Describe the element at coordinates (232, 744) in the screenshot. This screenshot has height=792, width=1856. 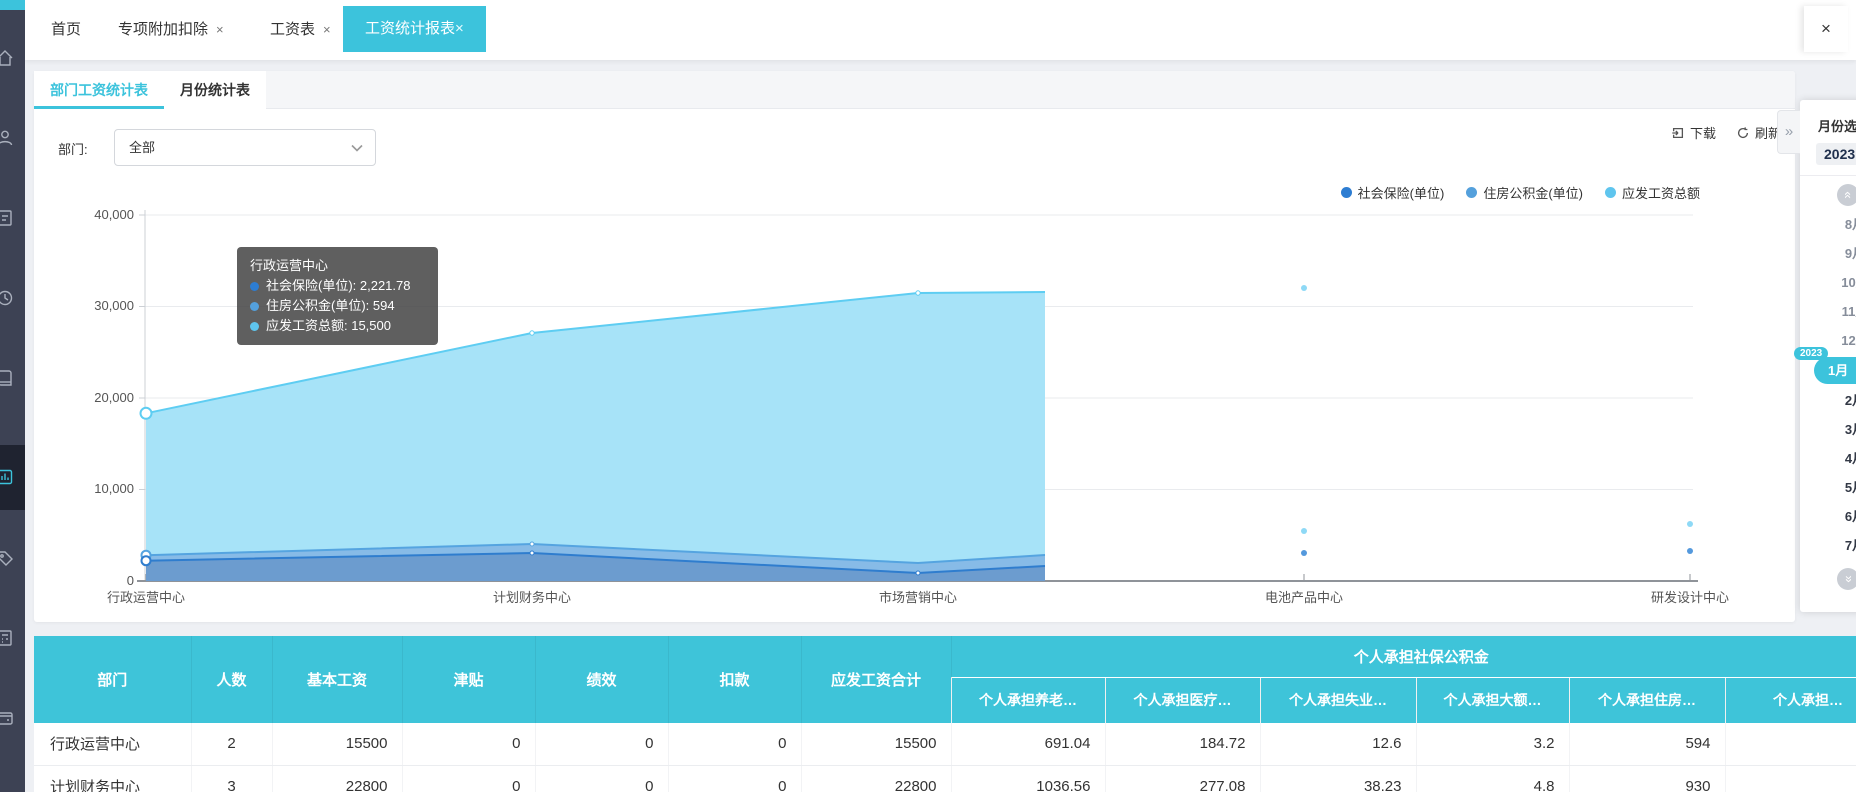
I see `cell-headcount: 2` at that location.